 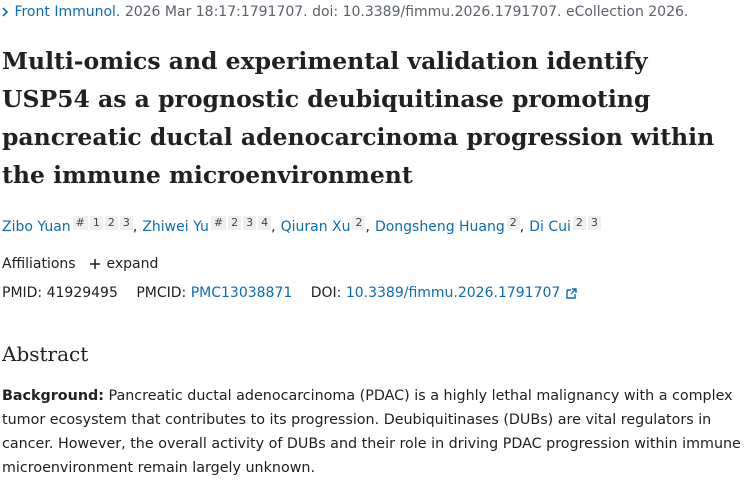 I want to click on pmcid-link: PMC13038871, so click(x=241, y=293).